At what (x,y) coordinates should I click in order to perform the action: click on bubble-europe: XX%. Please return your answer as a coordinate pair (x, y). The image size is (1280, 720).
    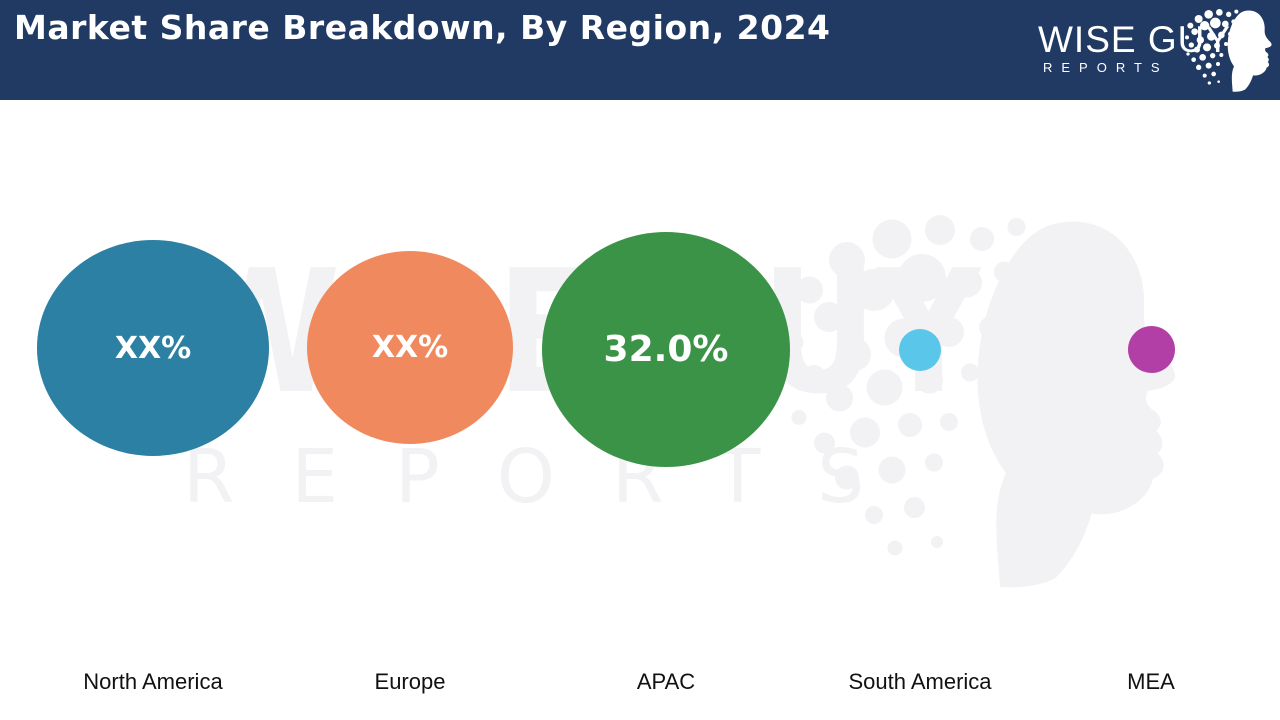
    Looking at the image, I should click on (410, 347).